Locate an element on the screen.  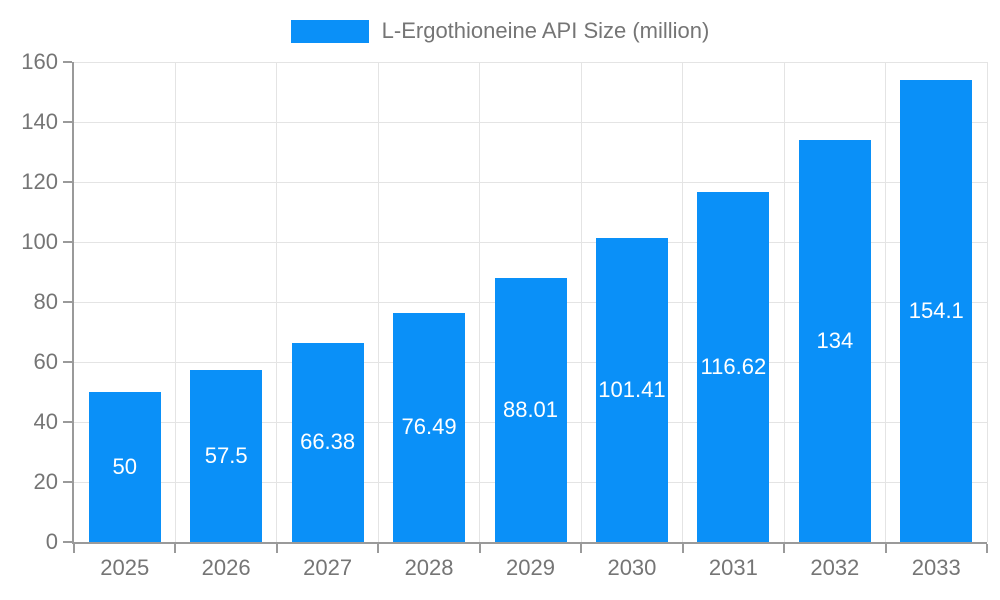
bar-value-label: 50 is located at coordinates (124, 466).